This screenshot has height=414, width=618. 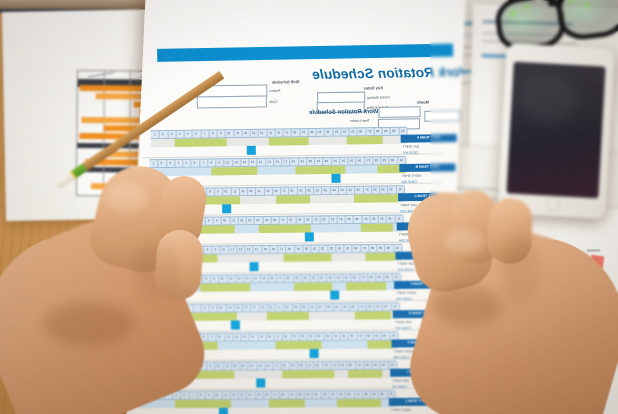 What do you see at coordinates (318, 364) in the screenshot?
I see `day-number: 22` at bounding box center [318, 364].